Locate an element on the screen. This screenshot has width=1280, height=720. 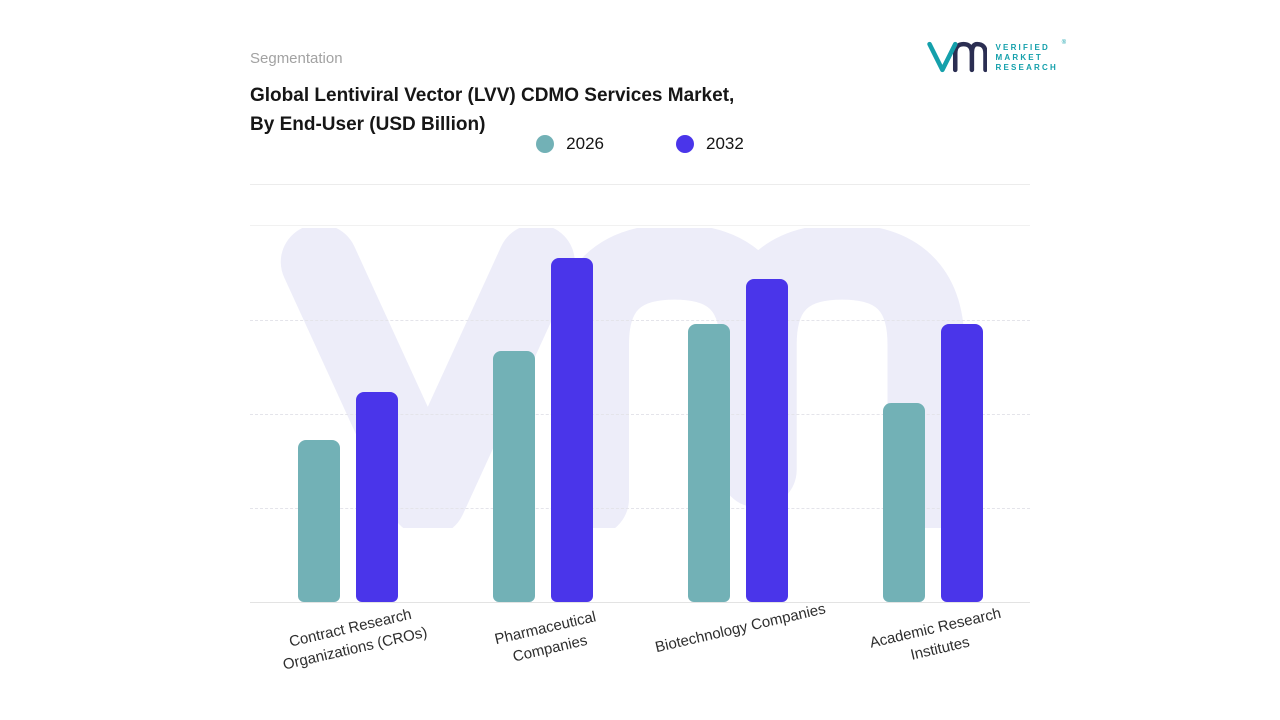
logo-line-2: MARKET is located at coordinates (1019, 57).